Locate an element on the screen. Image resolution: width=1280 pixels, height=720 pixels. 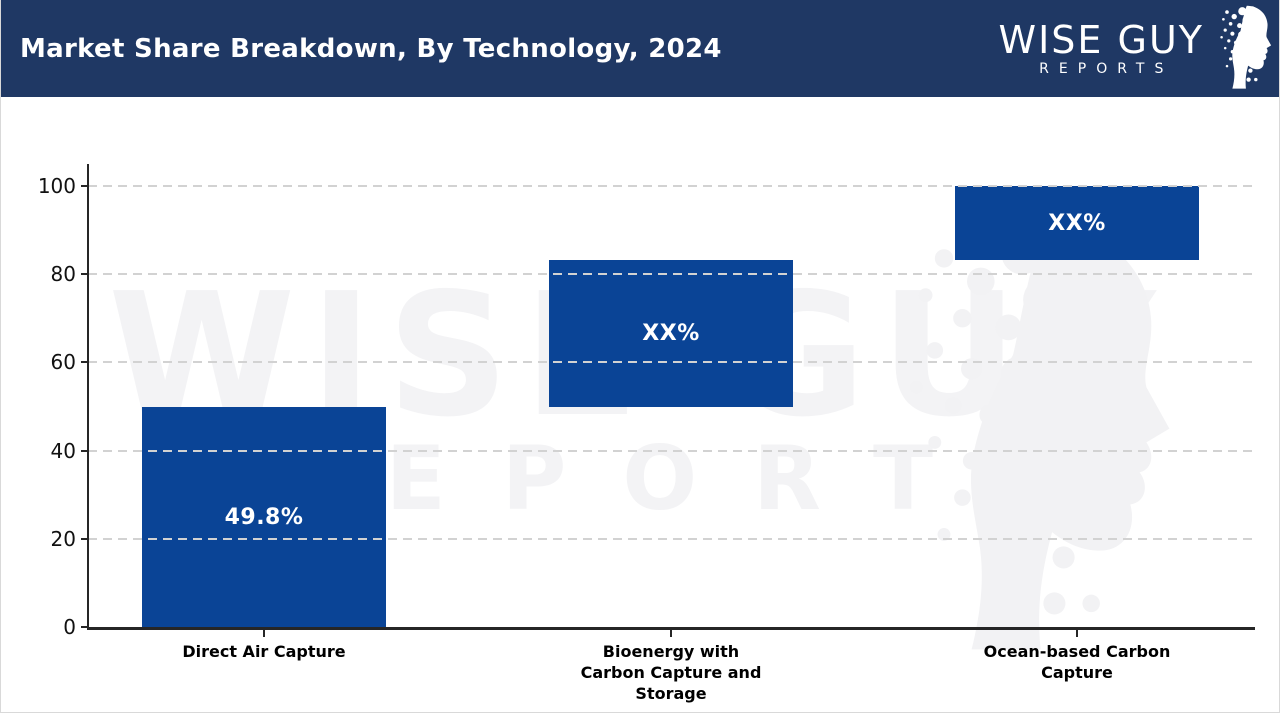
bar-value-label: 49.8% is located at coordinates (264, 517).